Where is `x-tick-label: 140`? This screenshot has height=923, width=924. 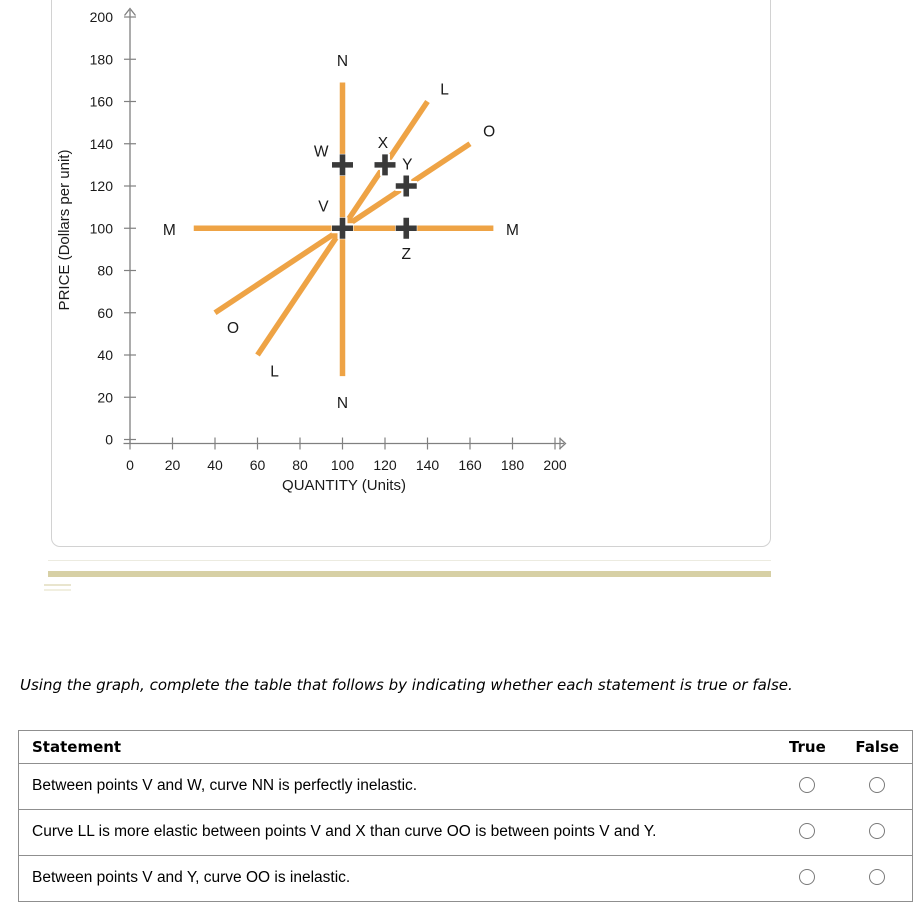
x-tick-label: 140 is located at coordinates (428, 465).